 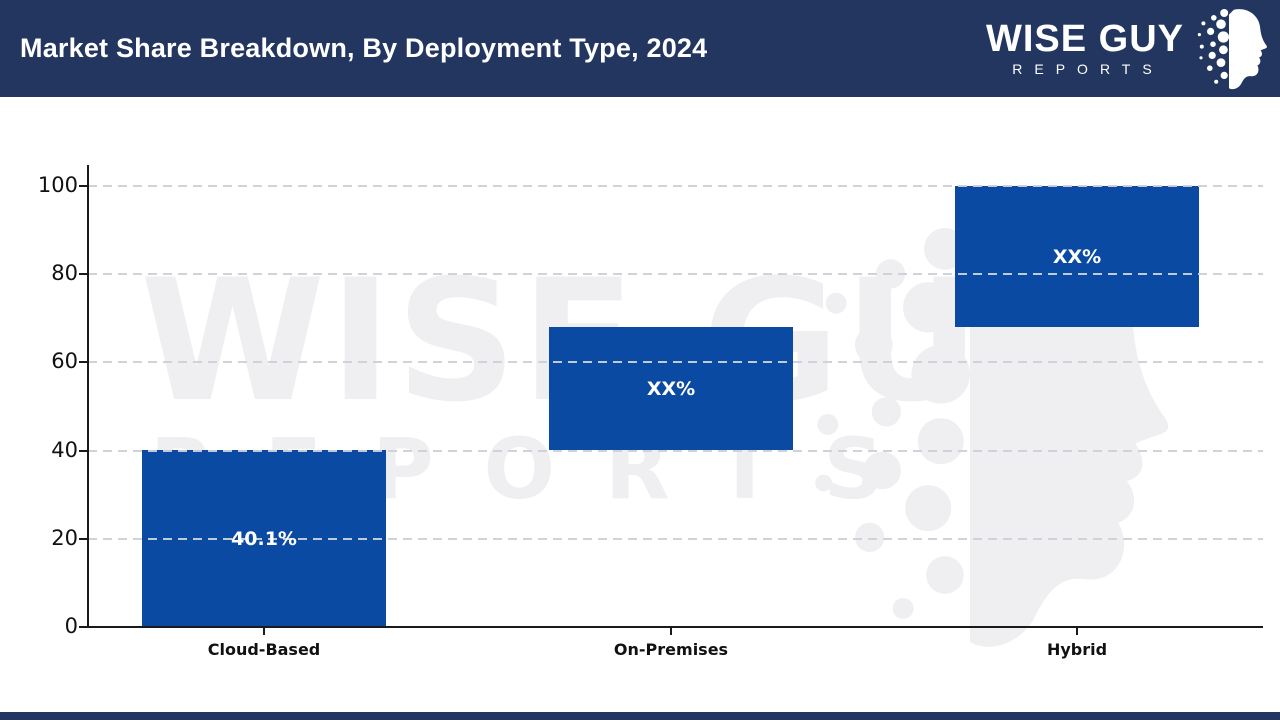 What do you see at coordinates (64, 273) in the screenshot?
I see `y-tick-label: 80` at bounding box center [64, 273].